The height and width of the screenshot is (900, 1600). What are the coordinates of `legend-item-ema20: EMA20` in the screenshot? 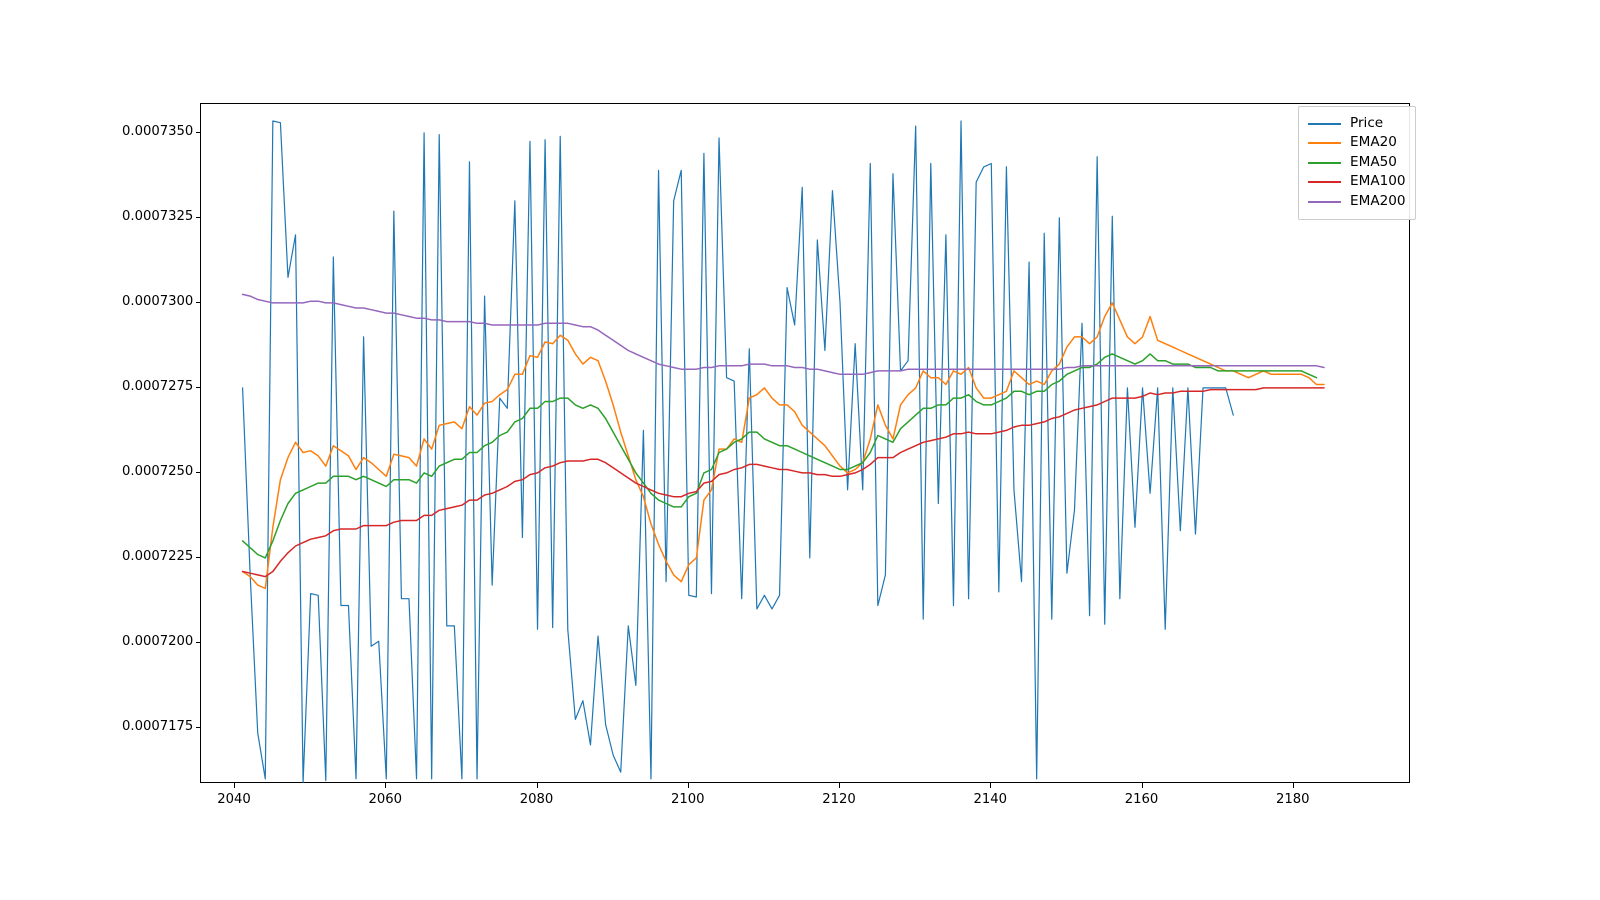 It's located at (1357, 144).